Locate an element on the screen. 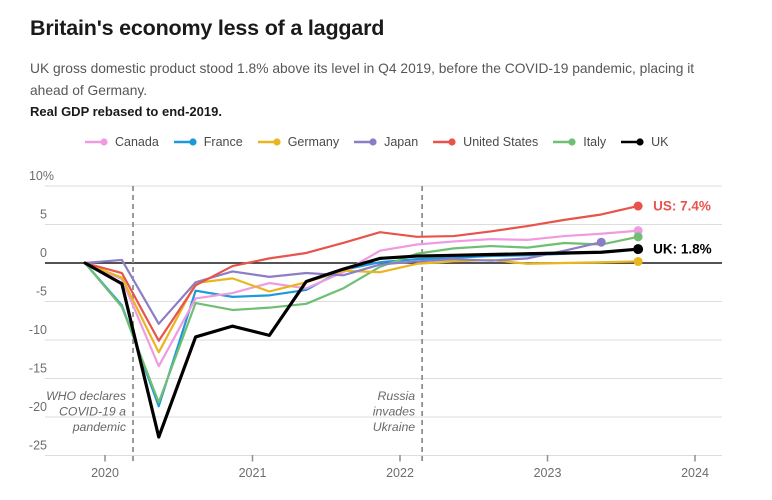 The height and width of the screenshot is (500, 772). y-axis-label: -20 is located at coordinates (38, 407).